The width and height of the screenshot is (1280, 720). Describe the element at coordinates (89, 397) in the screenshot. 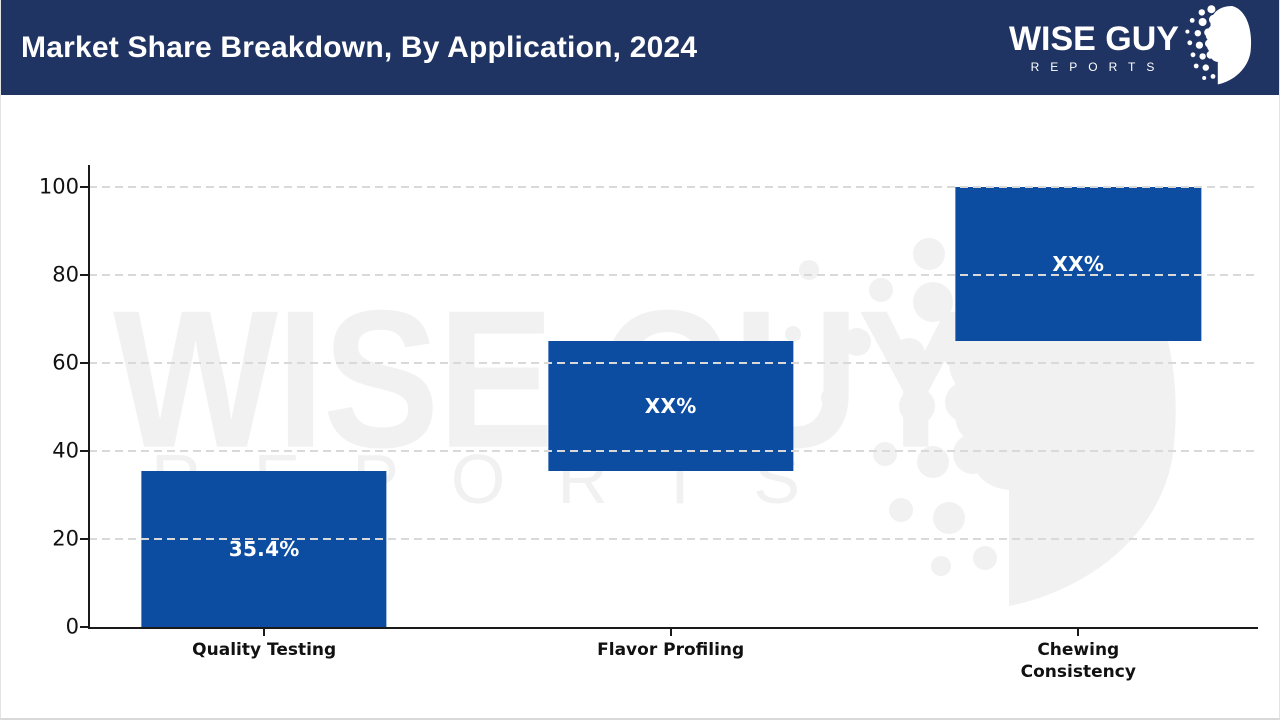

I see `y-axis-line` at that location.